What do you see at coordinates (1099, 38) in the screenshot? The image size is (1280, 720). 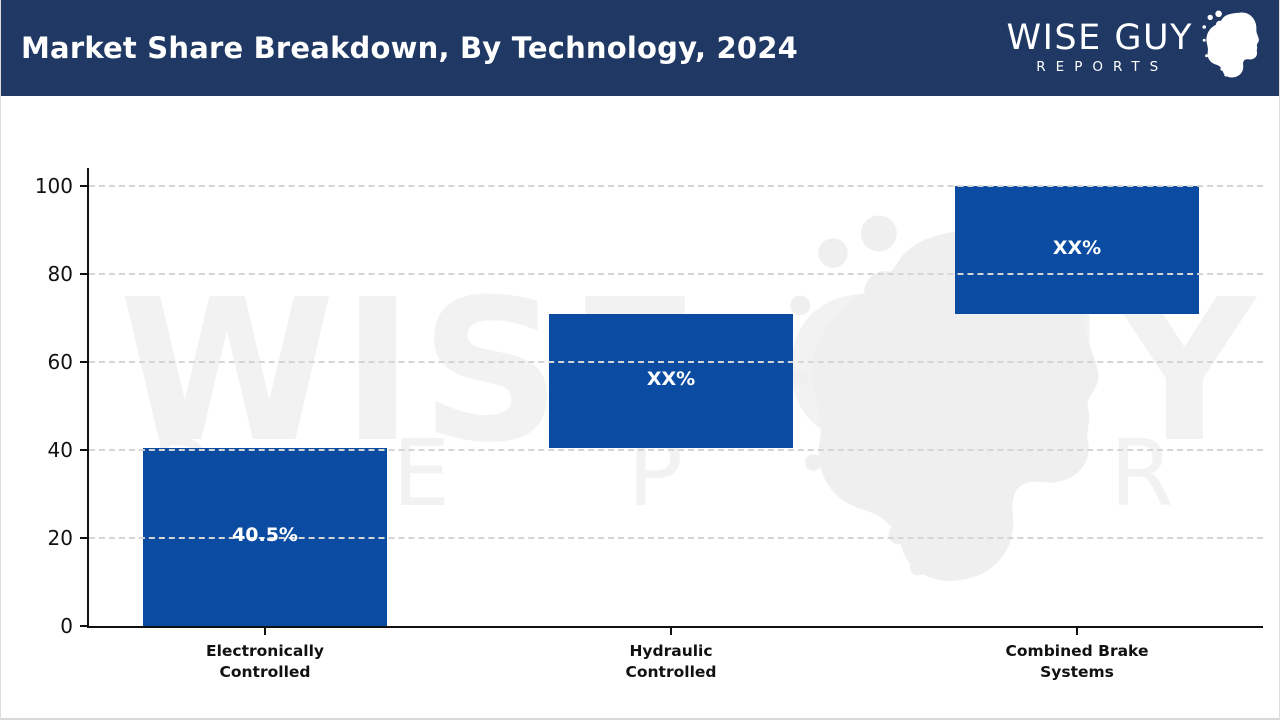 I see `logo-title: WISE GUY` at bounding box center [1099, 38].